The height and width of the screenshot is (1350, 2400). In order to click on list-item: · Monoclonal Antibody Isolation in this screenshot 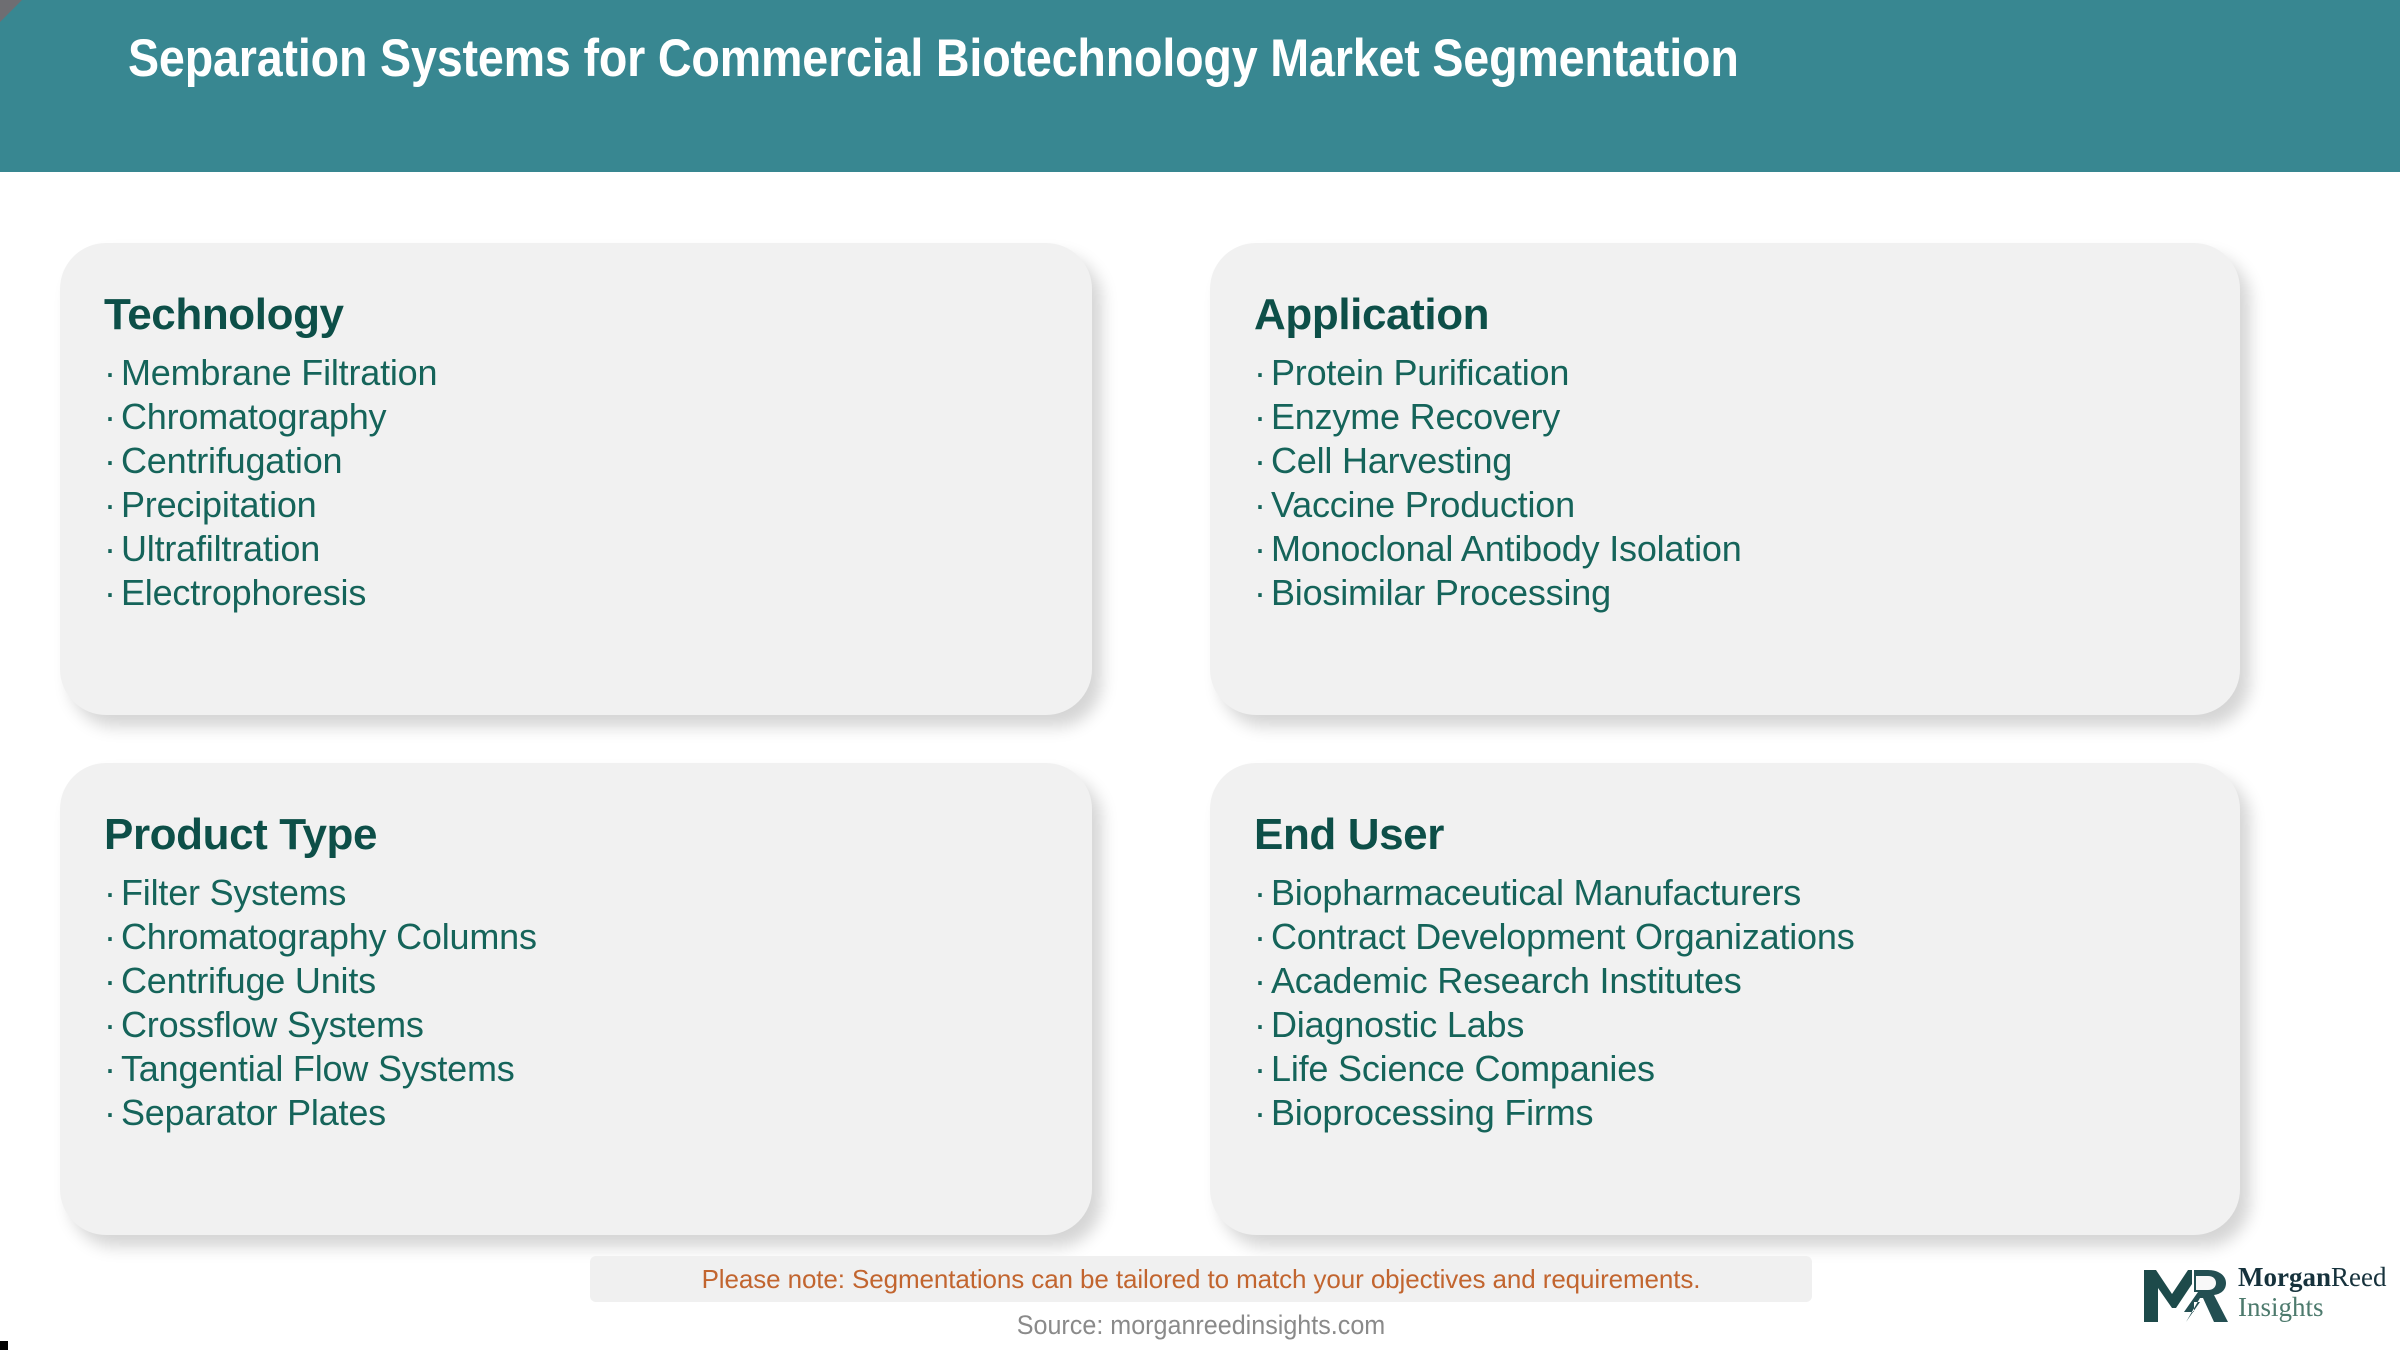, I will do `click(1725, 549)`.